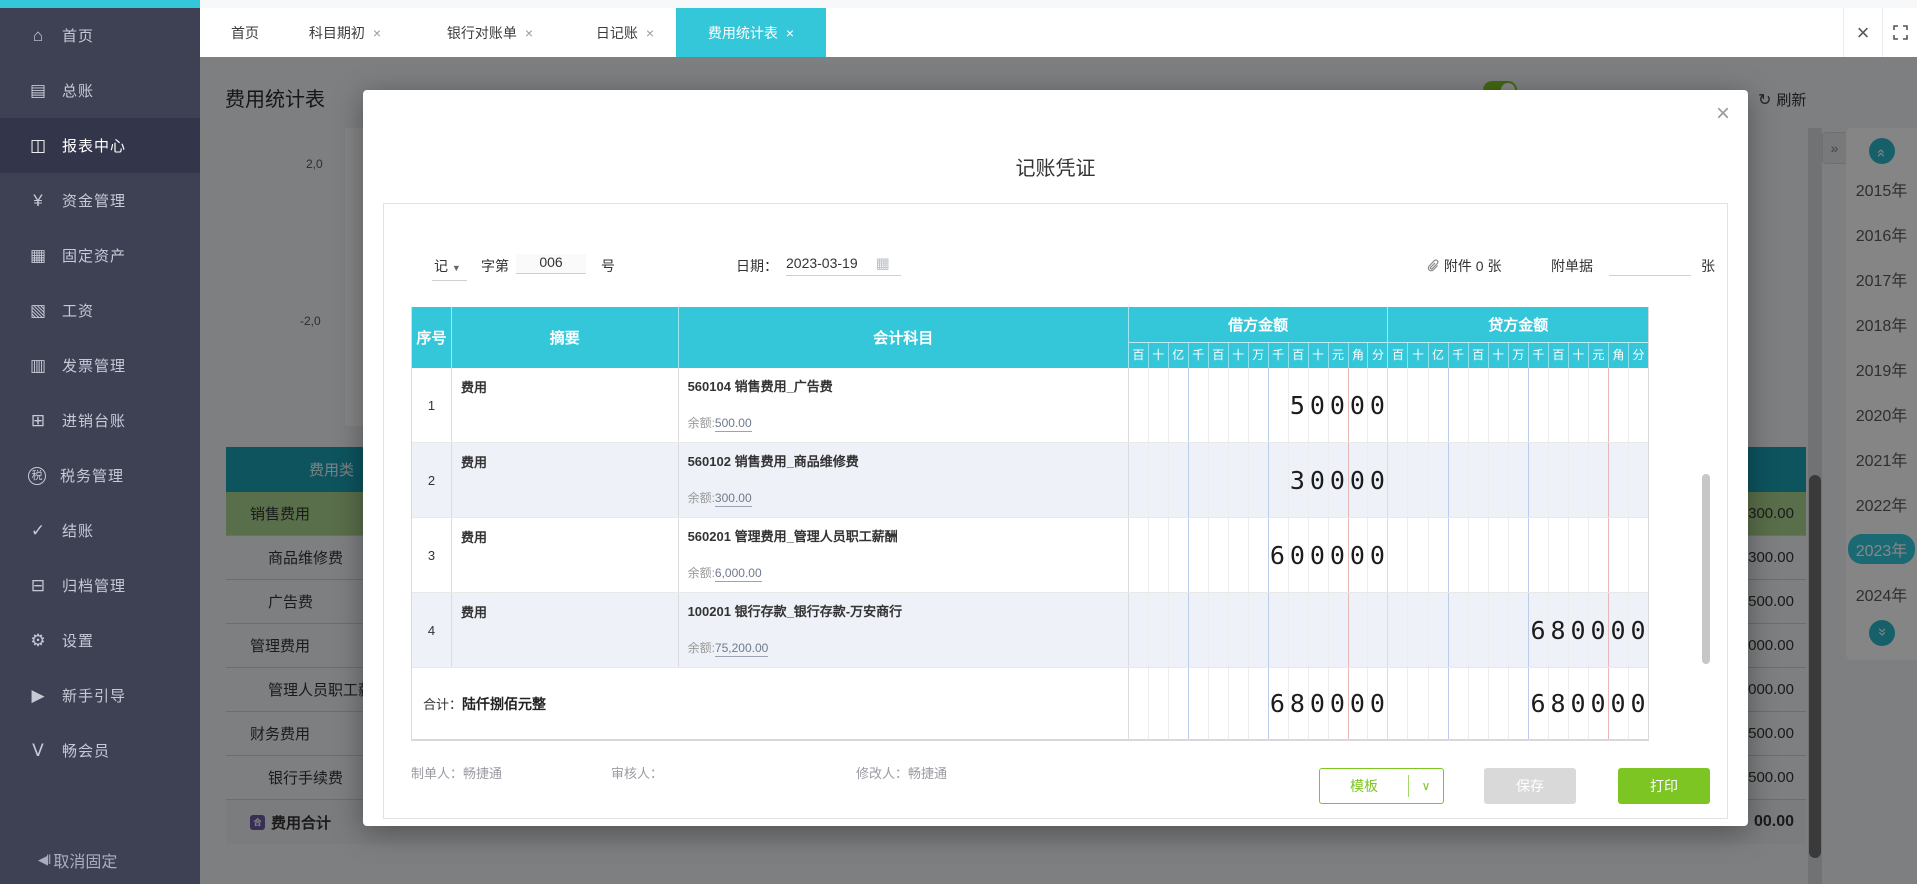 The height and width of the screenshot is (884, 1917). I want to click on tab-日记账: 日记账 ×, so click(625, 32).